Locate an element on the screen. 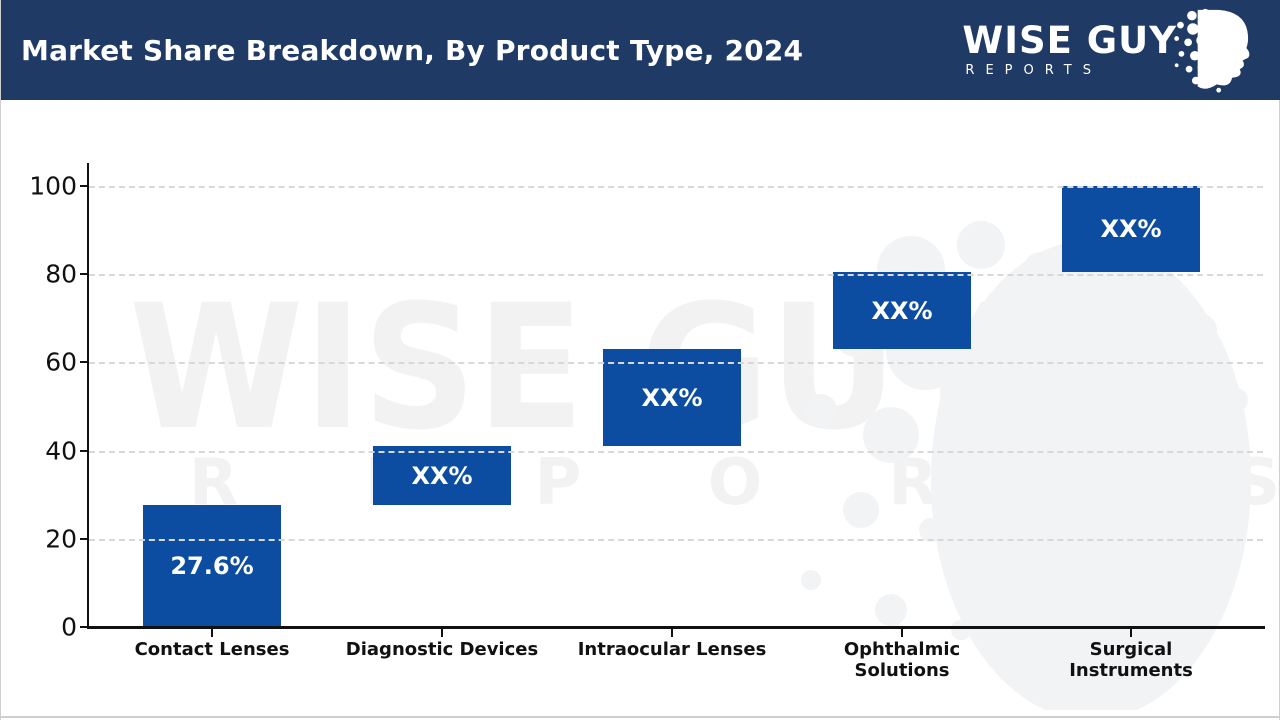 Image resolution: width=1280 pixels, height=720 pixels. y-tick-label-80: 80 is located at coordinates (61, 274).